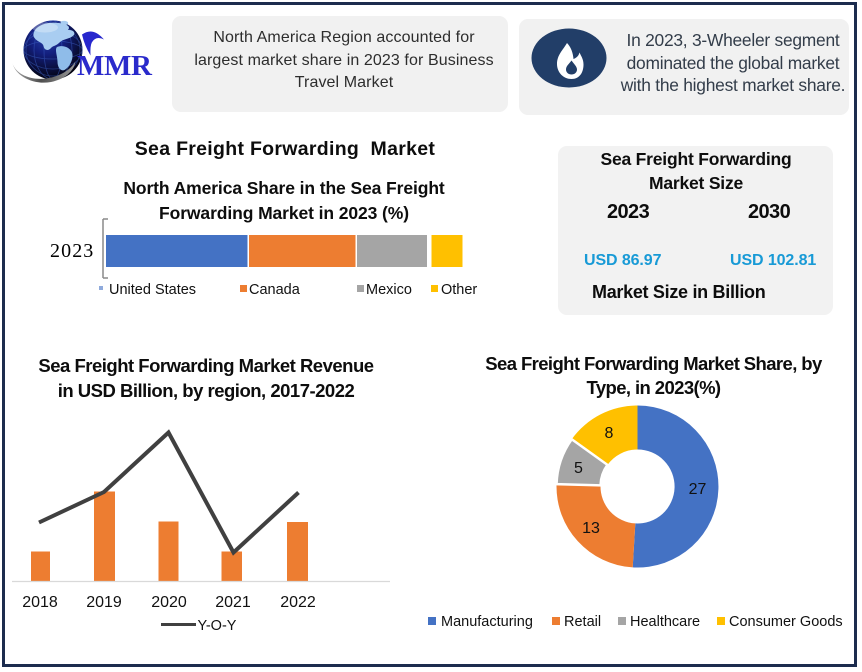 Image resolution: width=862 pixels, height=672 pixels. I want to click on svg-text: 2022, so click(298, 602).